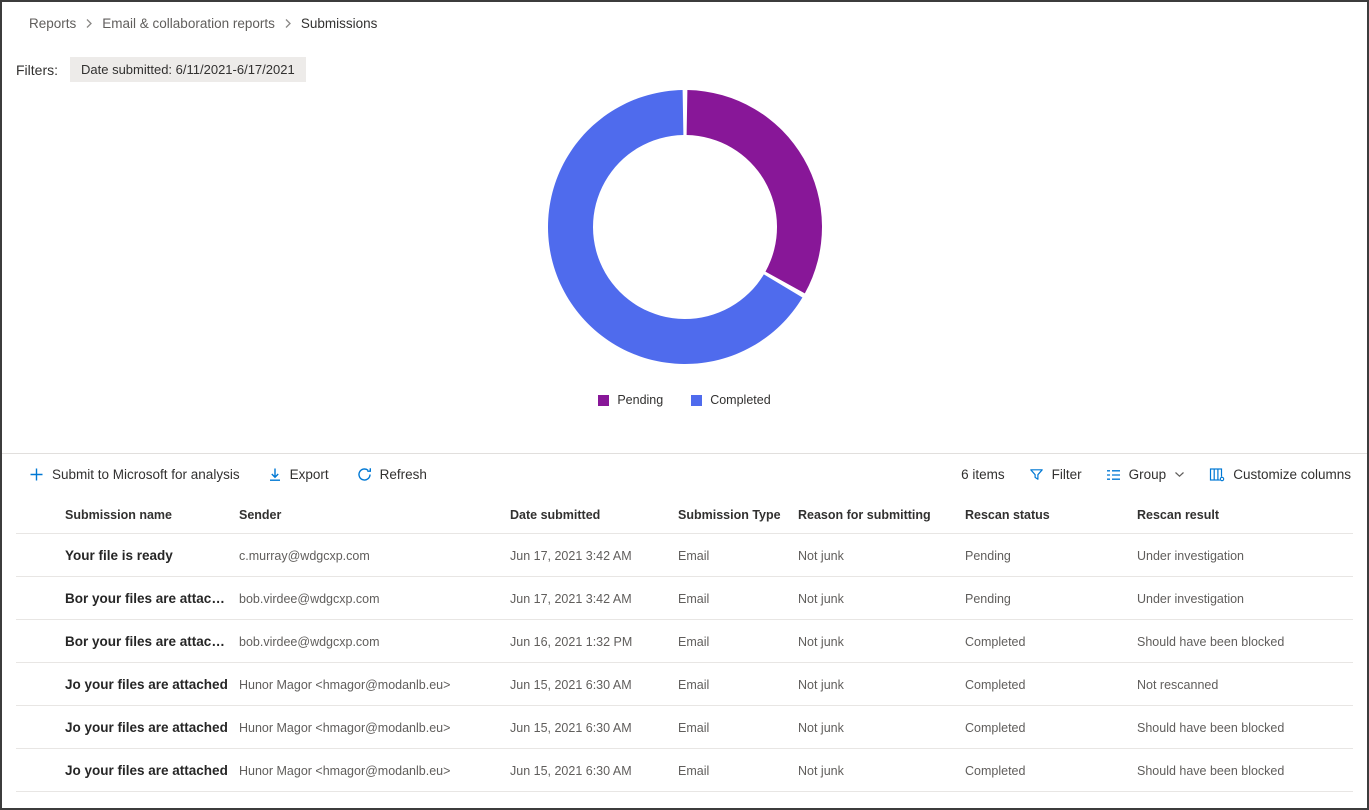  Describe the element at coordinates (146, 474) in the screenshot. I see `submit-to-microsoft-label: Submit to Microsoft for analysis` at that location.